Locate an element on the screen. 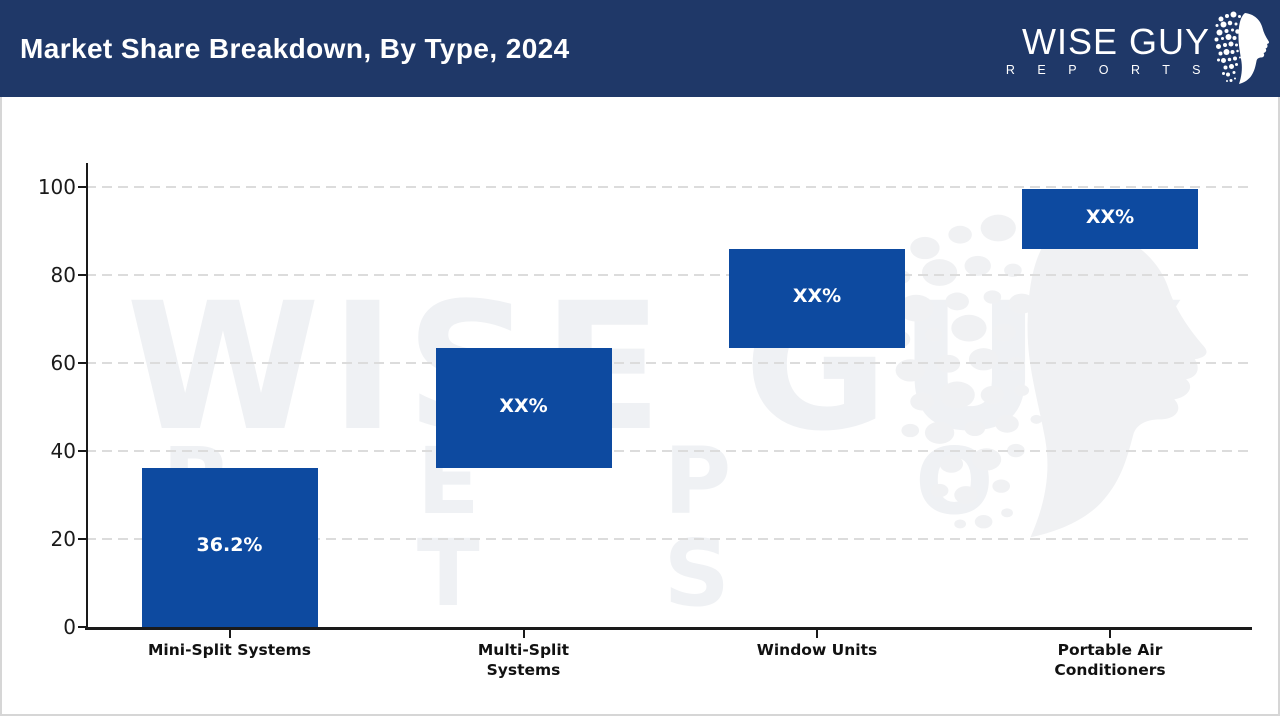  x-axis-category-label: Portable Air Conditioners is located at coordinates (1110, 660).